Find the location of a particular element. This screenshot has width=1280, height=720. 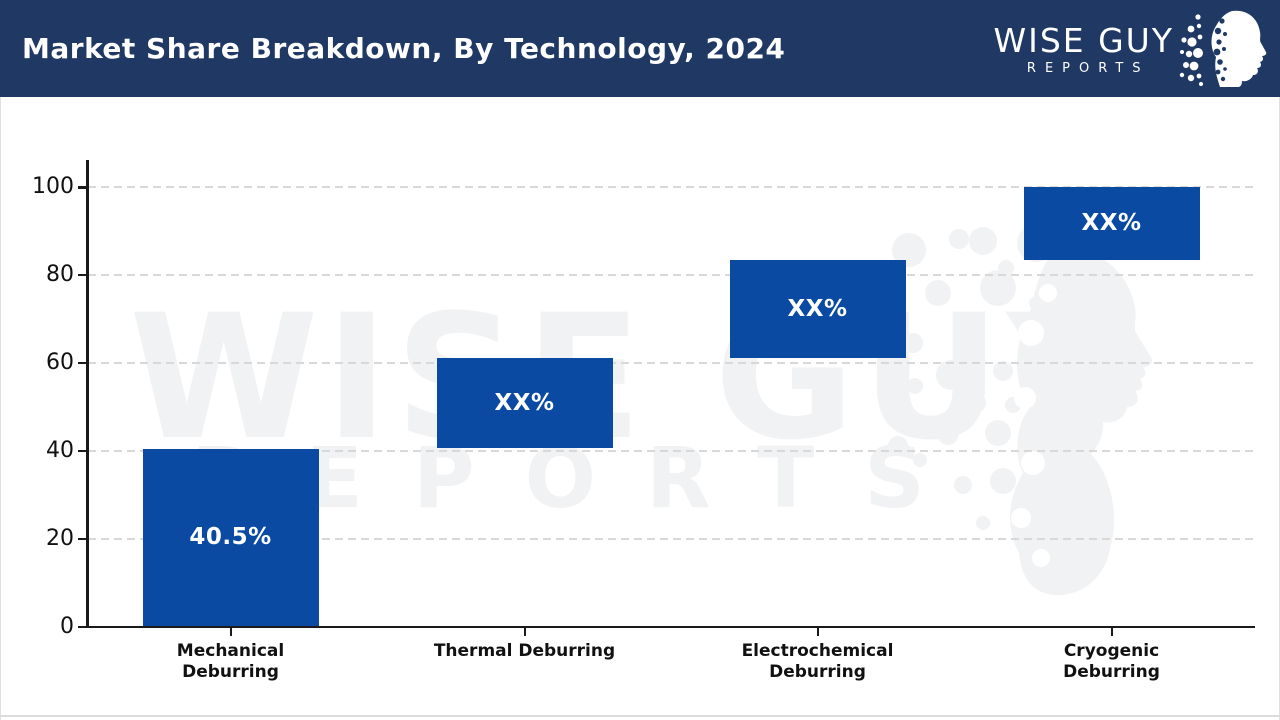

watermark-head-icon is located at coordinates (1020, 410).